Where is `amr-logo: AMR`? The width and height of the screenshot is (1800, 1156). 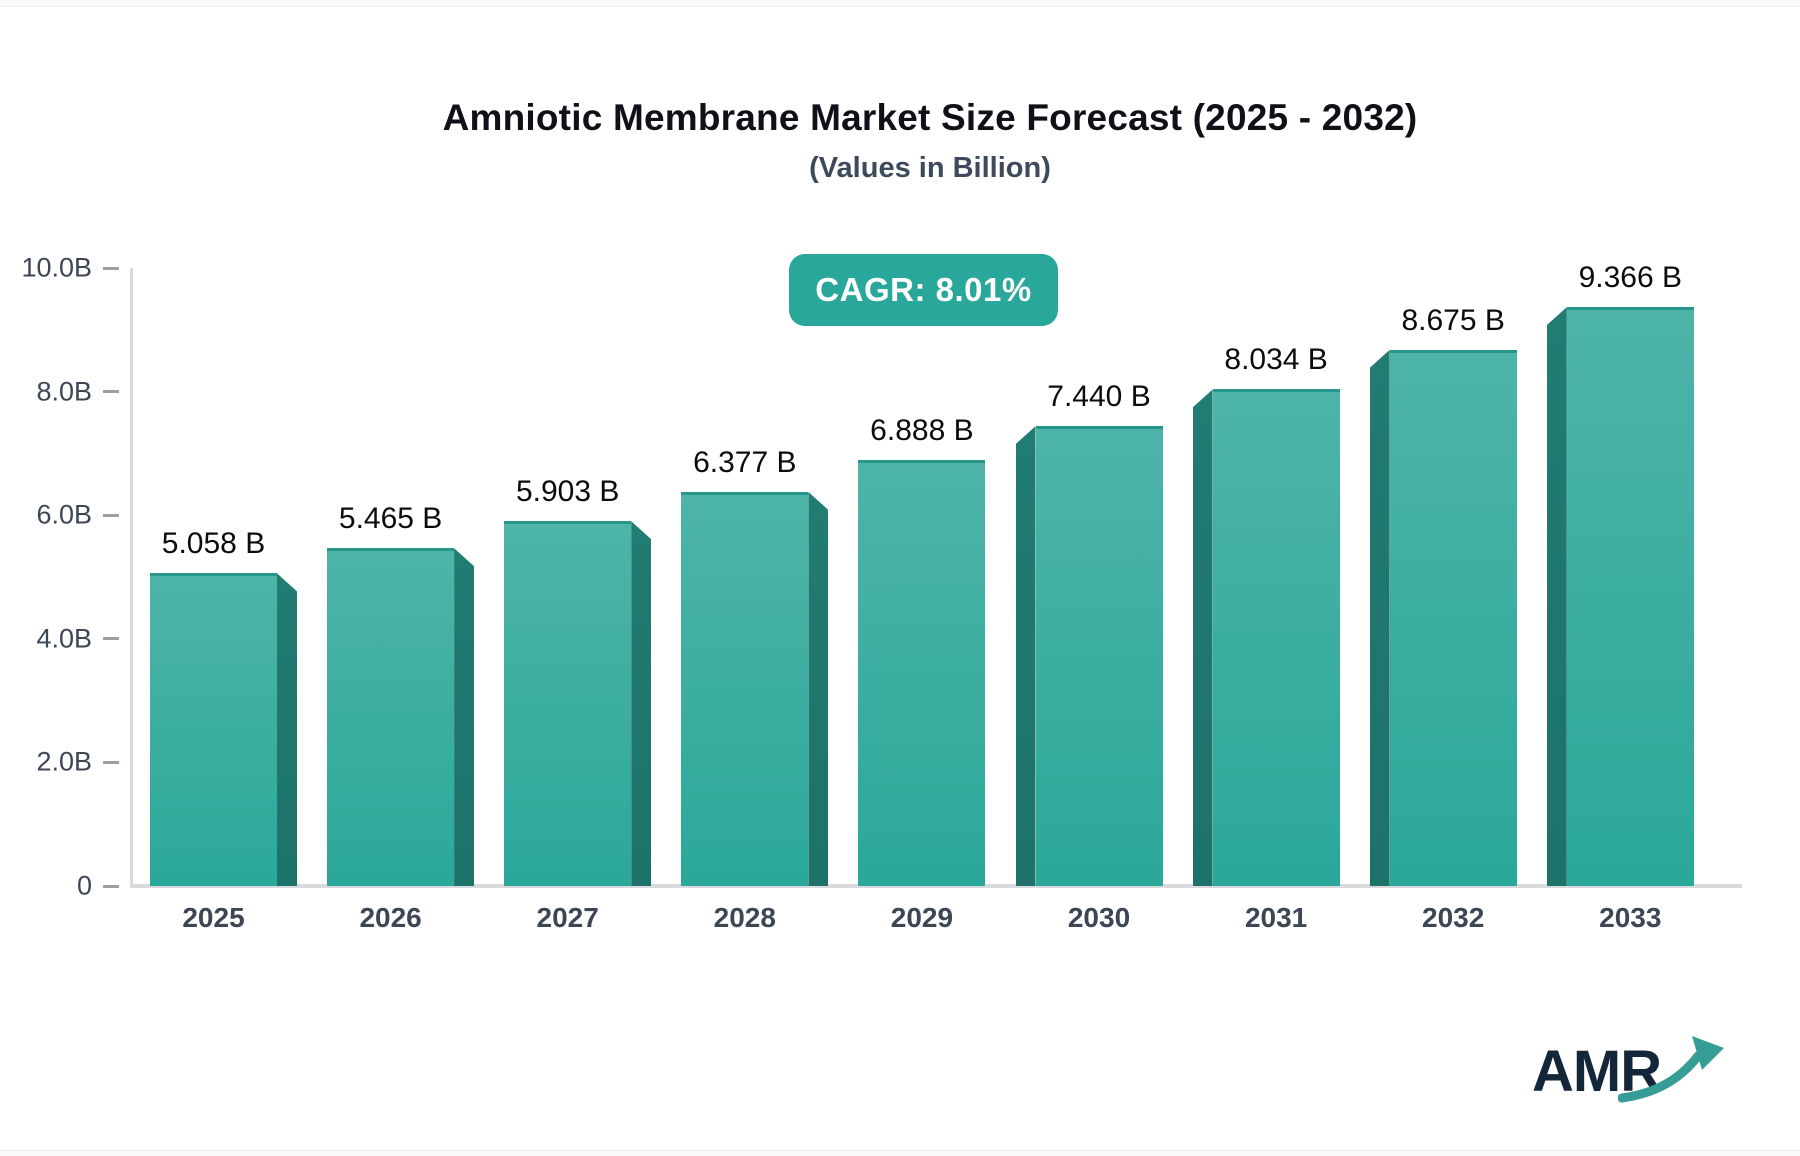 amr-logo: AMR is located at coordinates (1632, 1072).